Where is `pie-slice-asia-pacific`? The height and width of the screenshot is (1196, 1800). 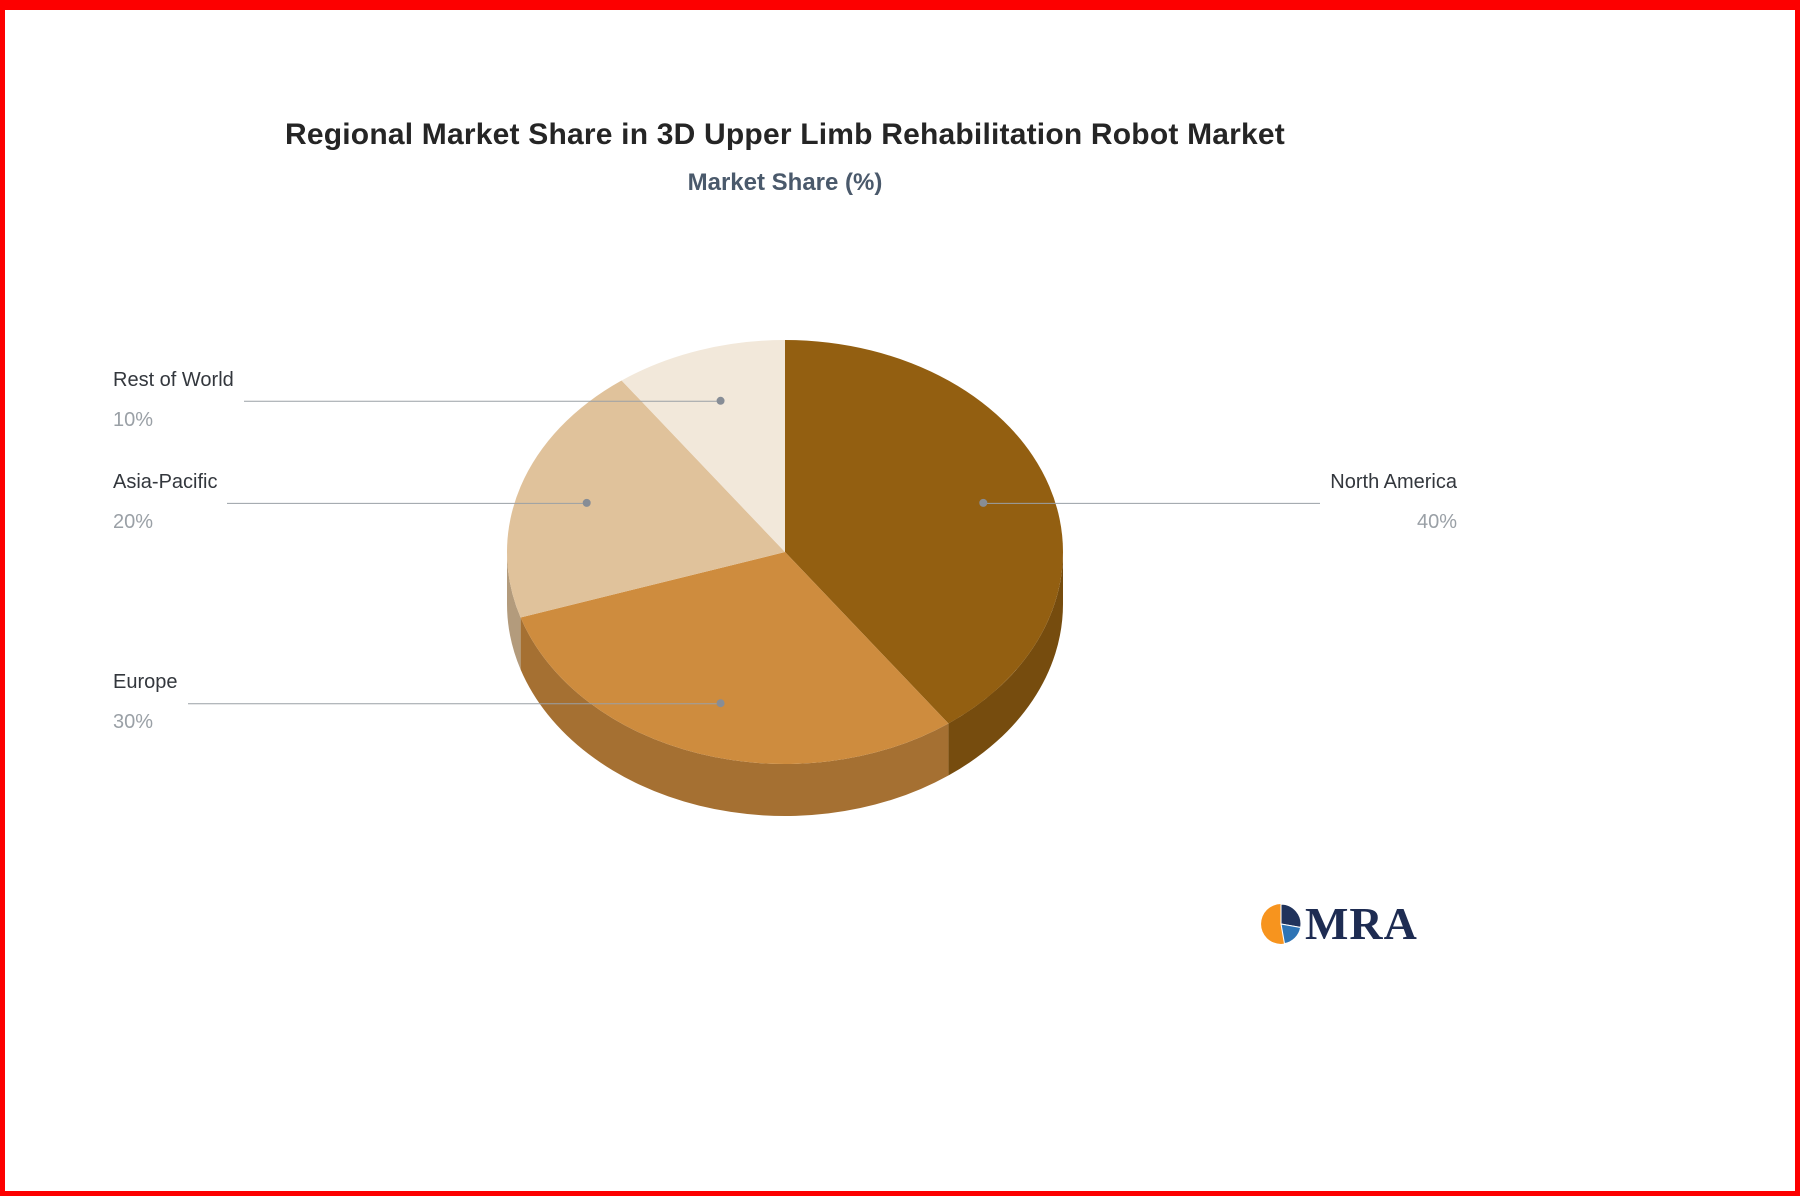 pie-slice-asia-pacific is located at coordinates (645, 499).